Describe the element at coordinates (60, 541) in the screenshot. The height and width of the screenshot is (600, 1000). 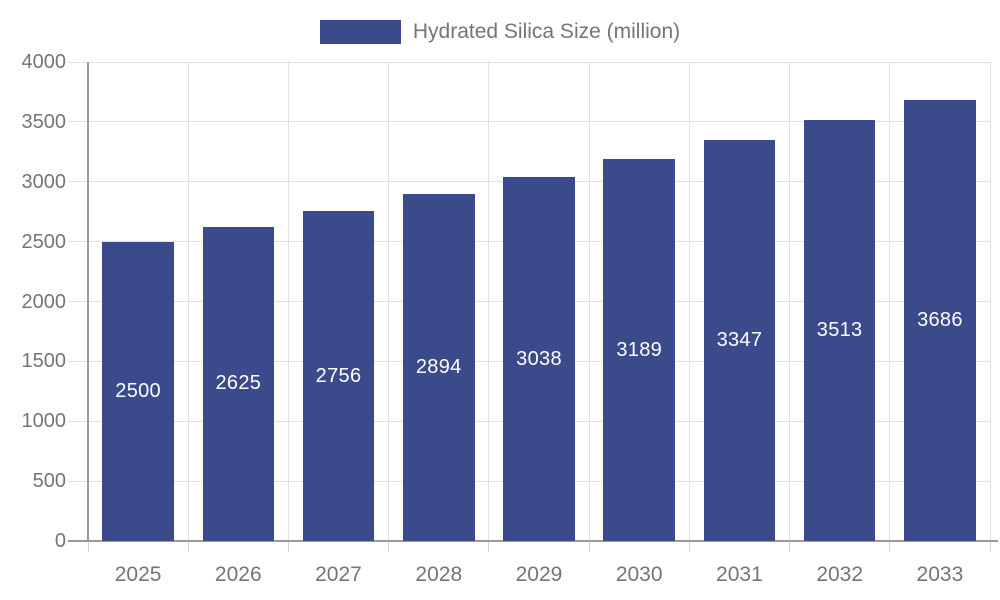
I see `y-axis-label: 0` at that location.